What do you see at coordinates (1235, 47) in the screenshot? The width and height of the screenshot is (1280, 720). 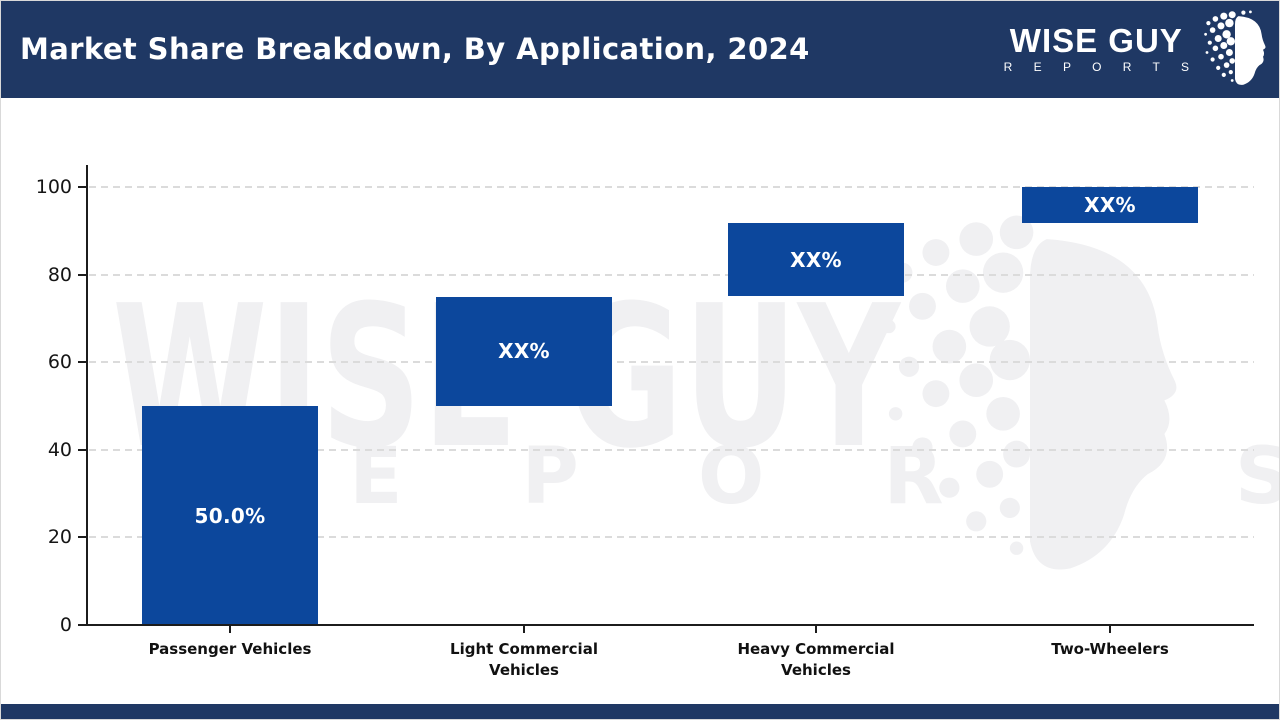 I see `dotted-head-logo-icon` at bounding box center [1235, 47].